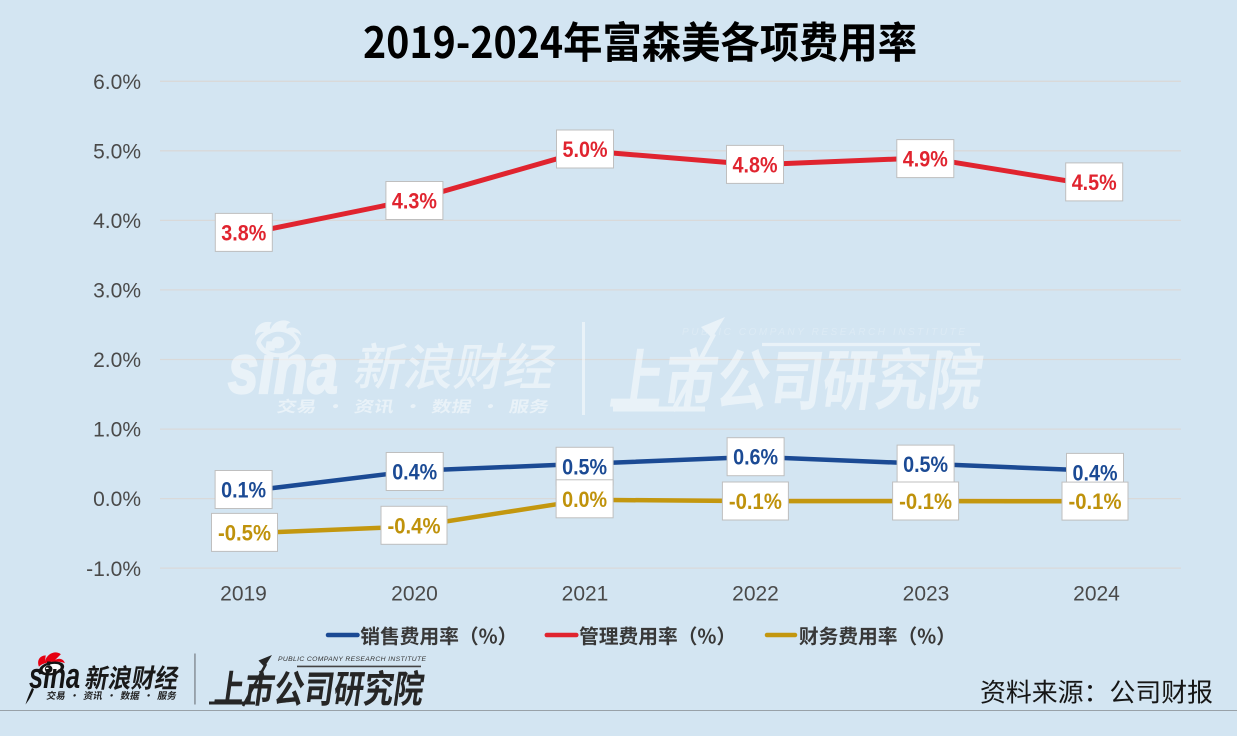  I want to click on svg-text: 2021, so click(585, 593).